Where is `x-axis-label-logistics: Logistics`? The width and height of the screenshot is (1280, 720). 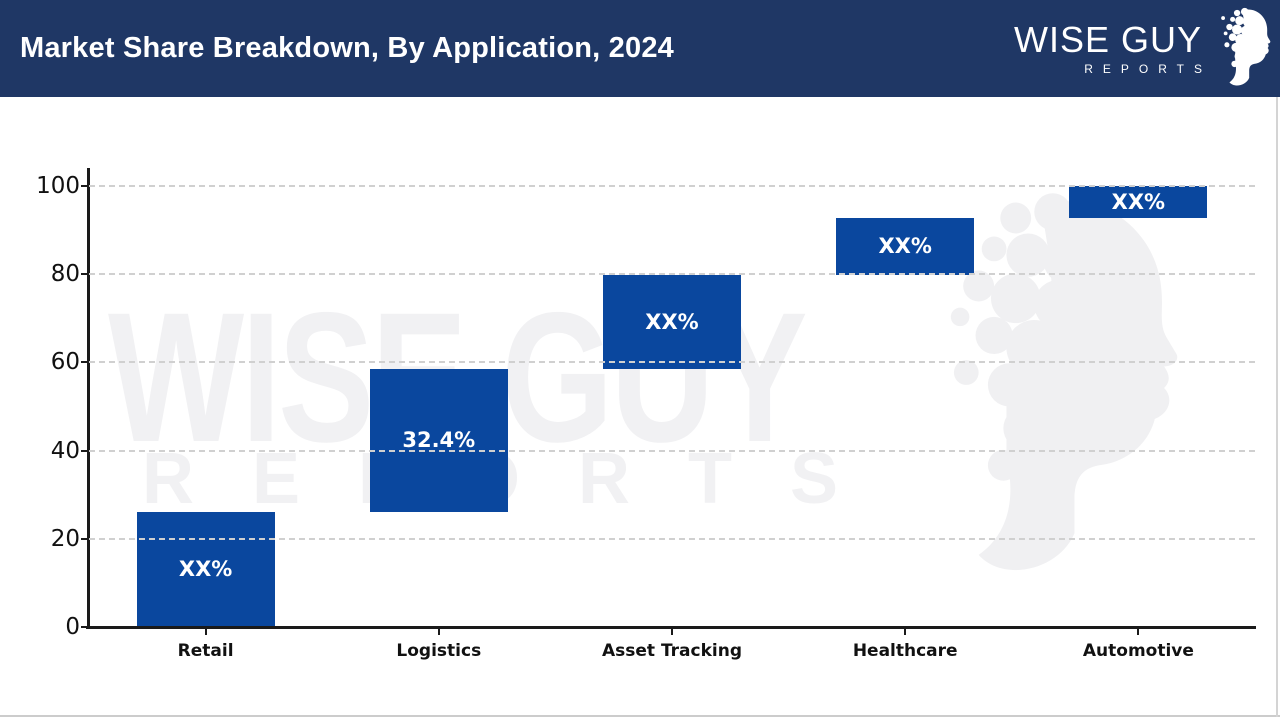 x-axis-label-logistics: Logistics is located at coordinates (439, 651).